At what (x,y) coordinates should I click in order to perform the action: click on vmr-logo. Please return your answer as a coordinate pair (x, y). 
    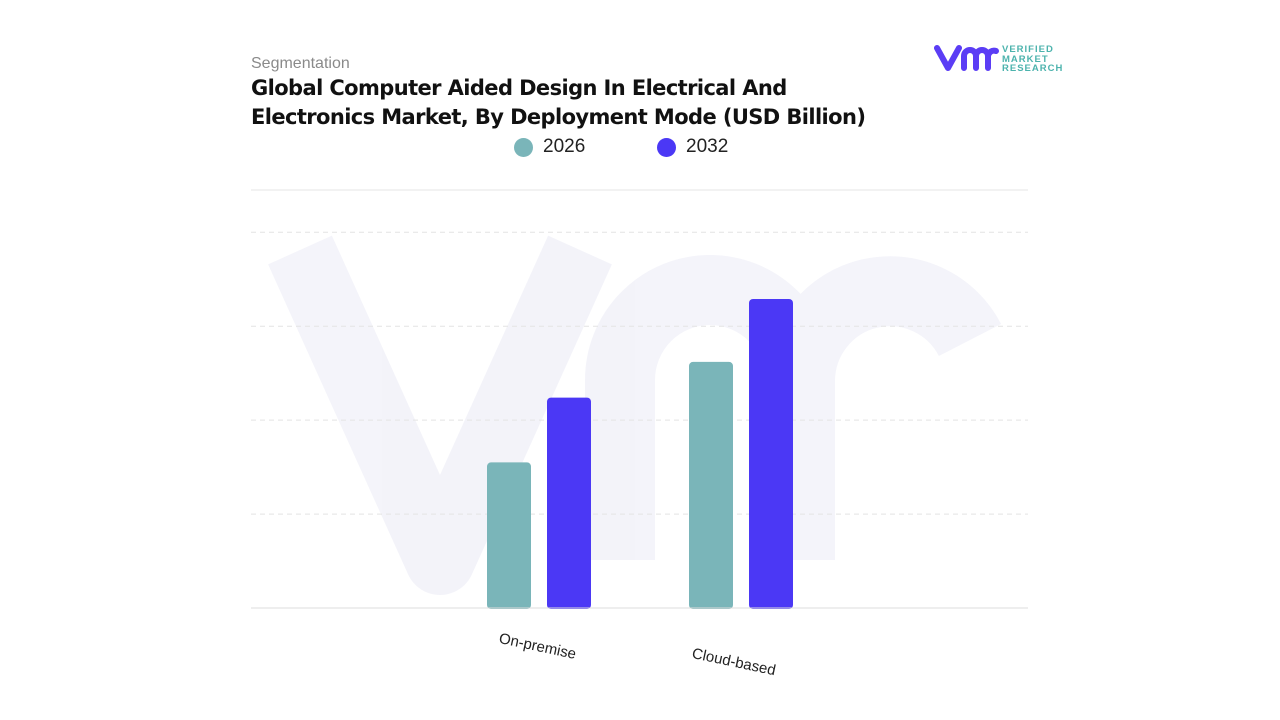
    Looking at the image, I should click on (967, 60).